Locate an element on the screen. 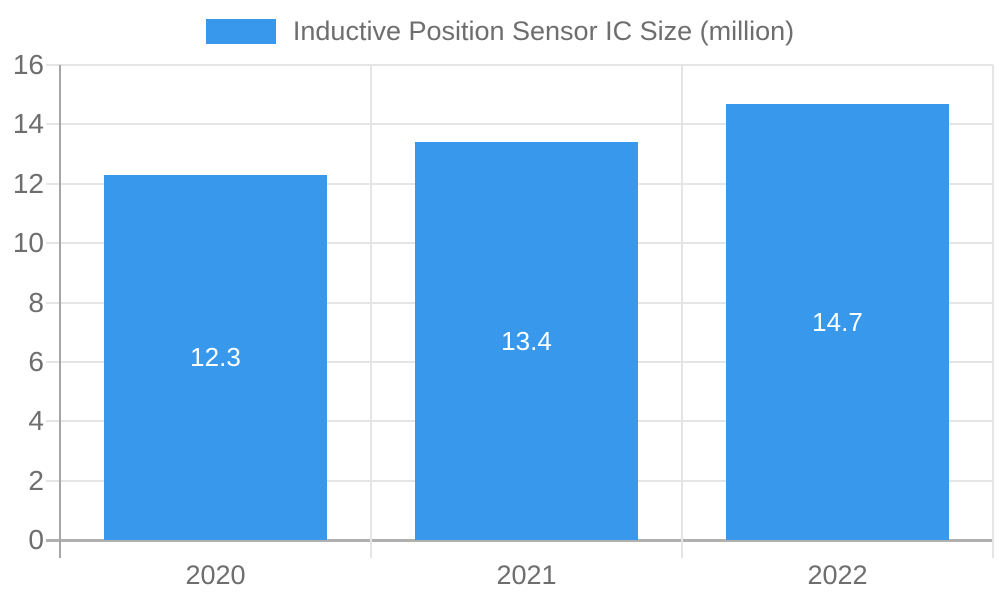 The height and width of the screenshot is (600, 1000). x-tick-label: 2020 is located at coordinates (215, 575).